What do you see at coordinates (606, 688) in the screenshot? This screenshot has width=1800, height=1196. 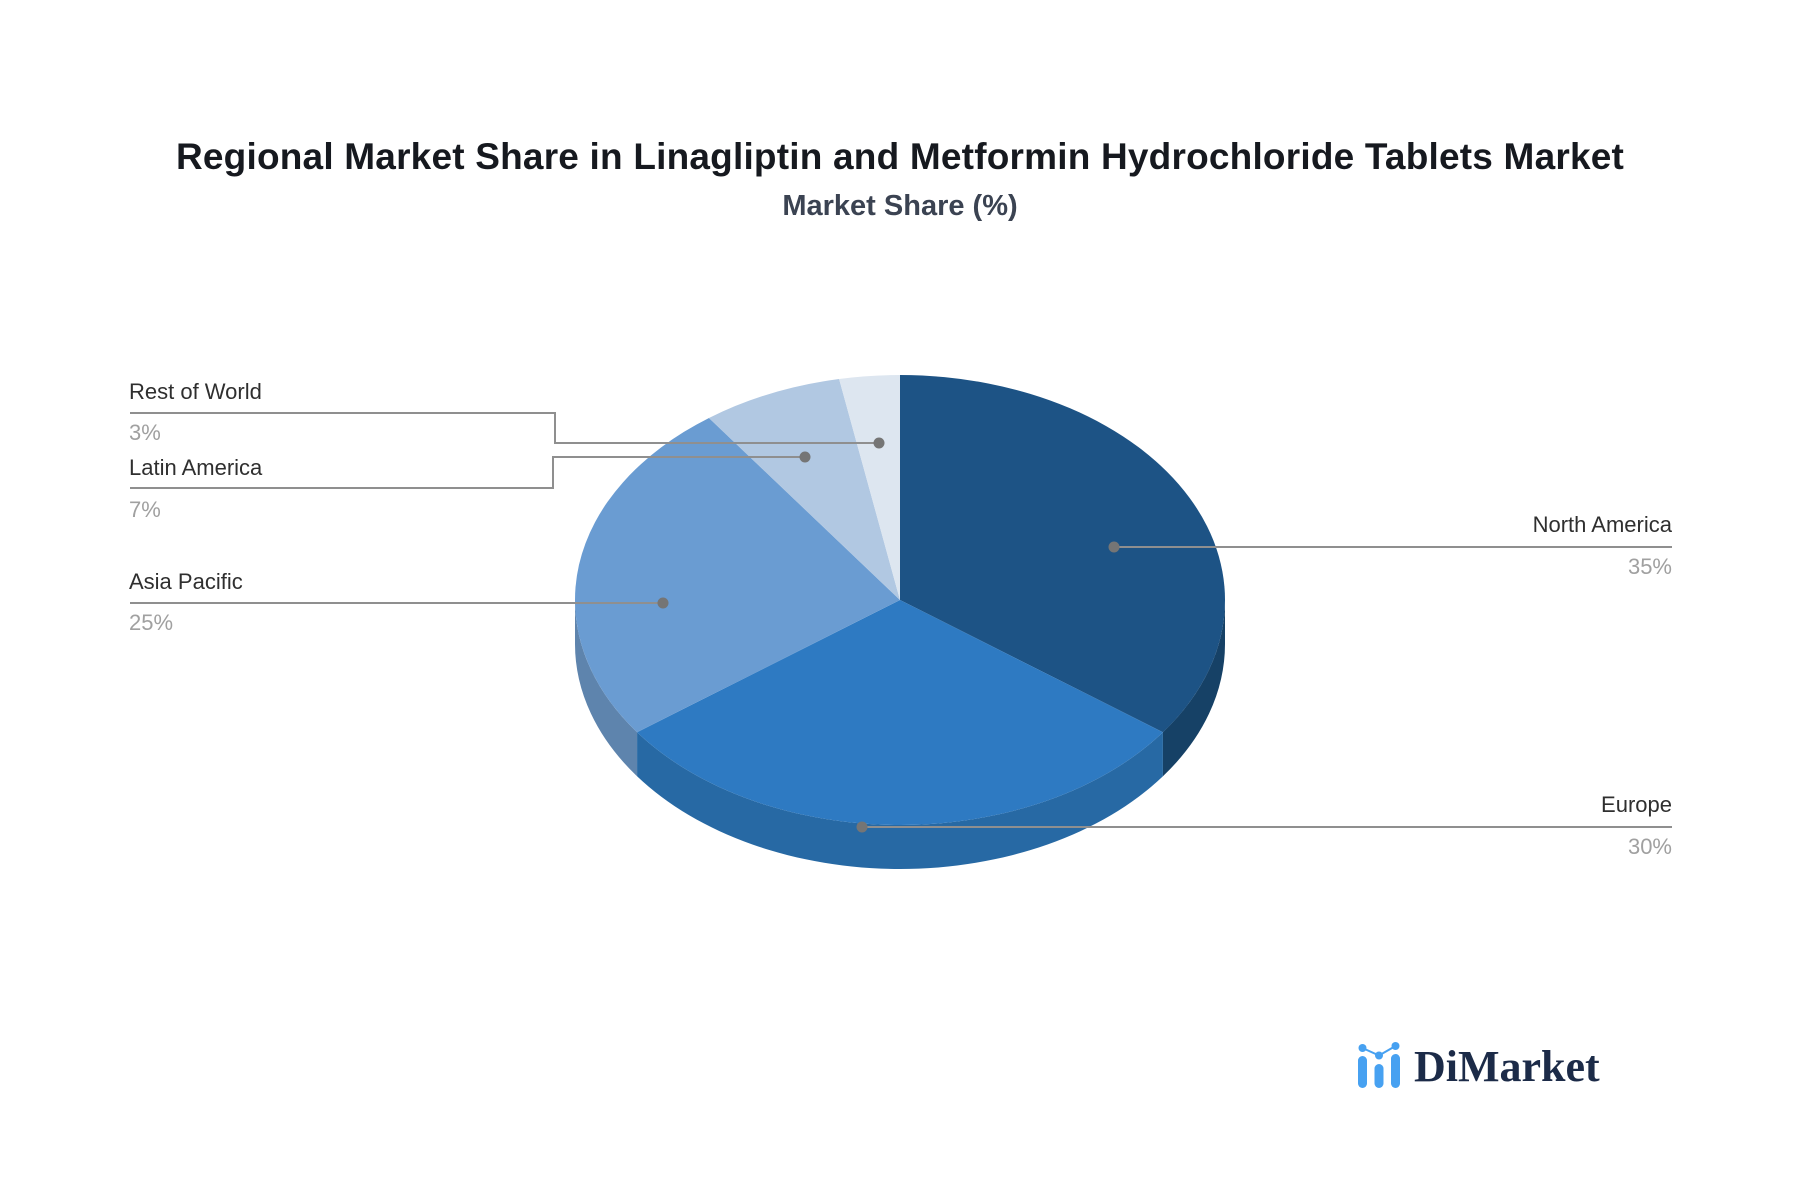 I see `pie-slice-side-asia-pacific` at bounding box center [606, 688].